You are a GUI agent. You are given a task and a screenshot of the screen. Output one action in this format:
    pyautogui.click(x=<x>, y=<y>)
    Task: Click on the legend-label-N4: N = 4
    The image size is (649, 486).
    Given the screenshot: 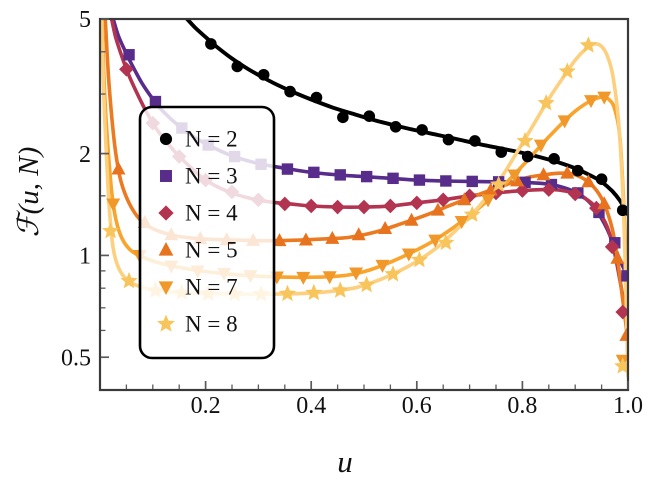 What is the action you would take?
    pyautogui.click(x=211, y=213)
    